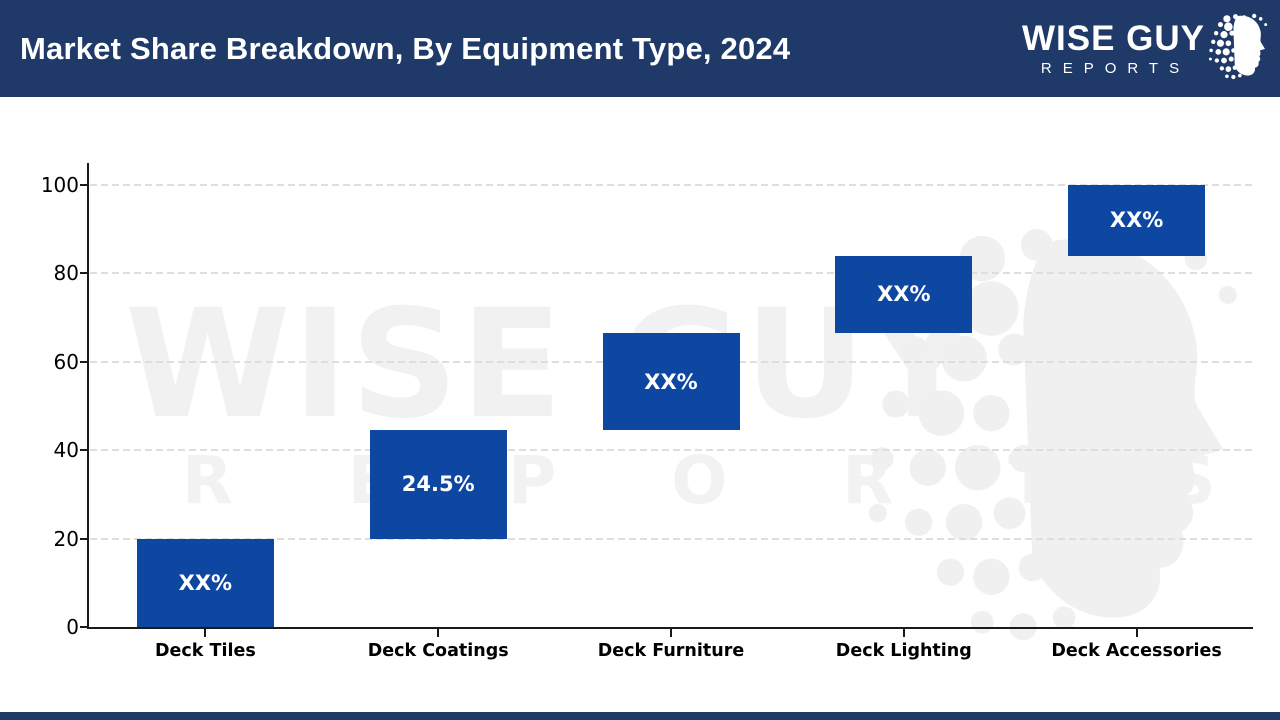 The width and height of the screenshot is (1280, 720). Describe the element at coordinates (671, 651) in the screenshot. I see `x-category-label: Deck Furniture` at that location.